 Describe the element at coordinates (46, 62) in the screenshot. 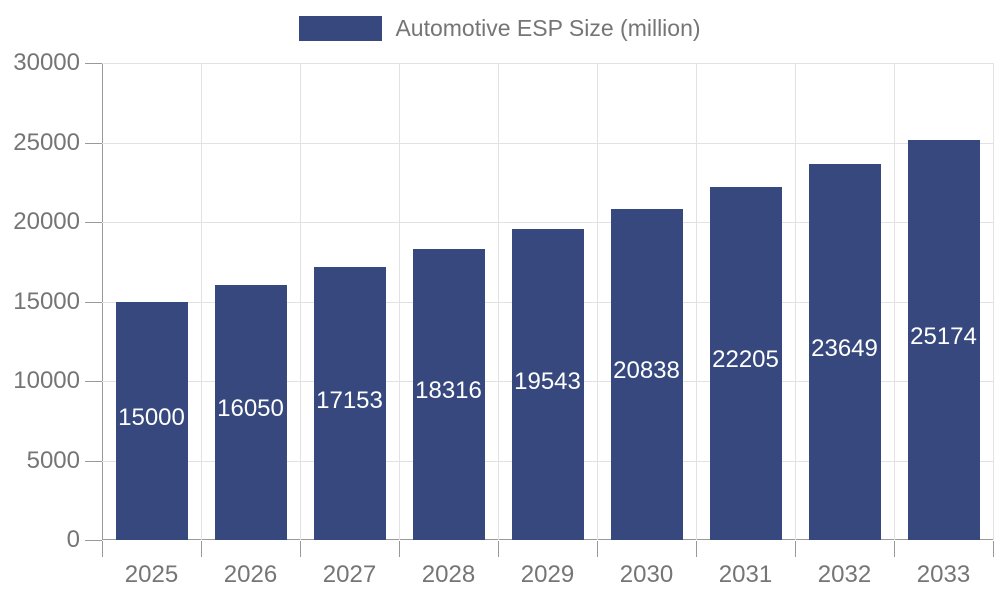

I see `y-axis-tick-label: 30000` at that location.